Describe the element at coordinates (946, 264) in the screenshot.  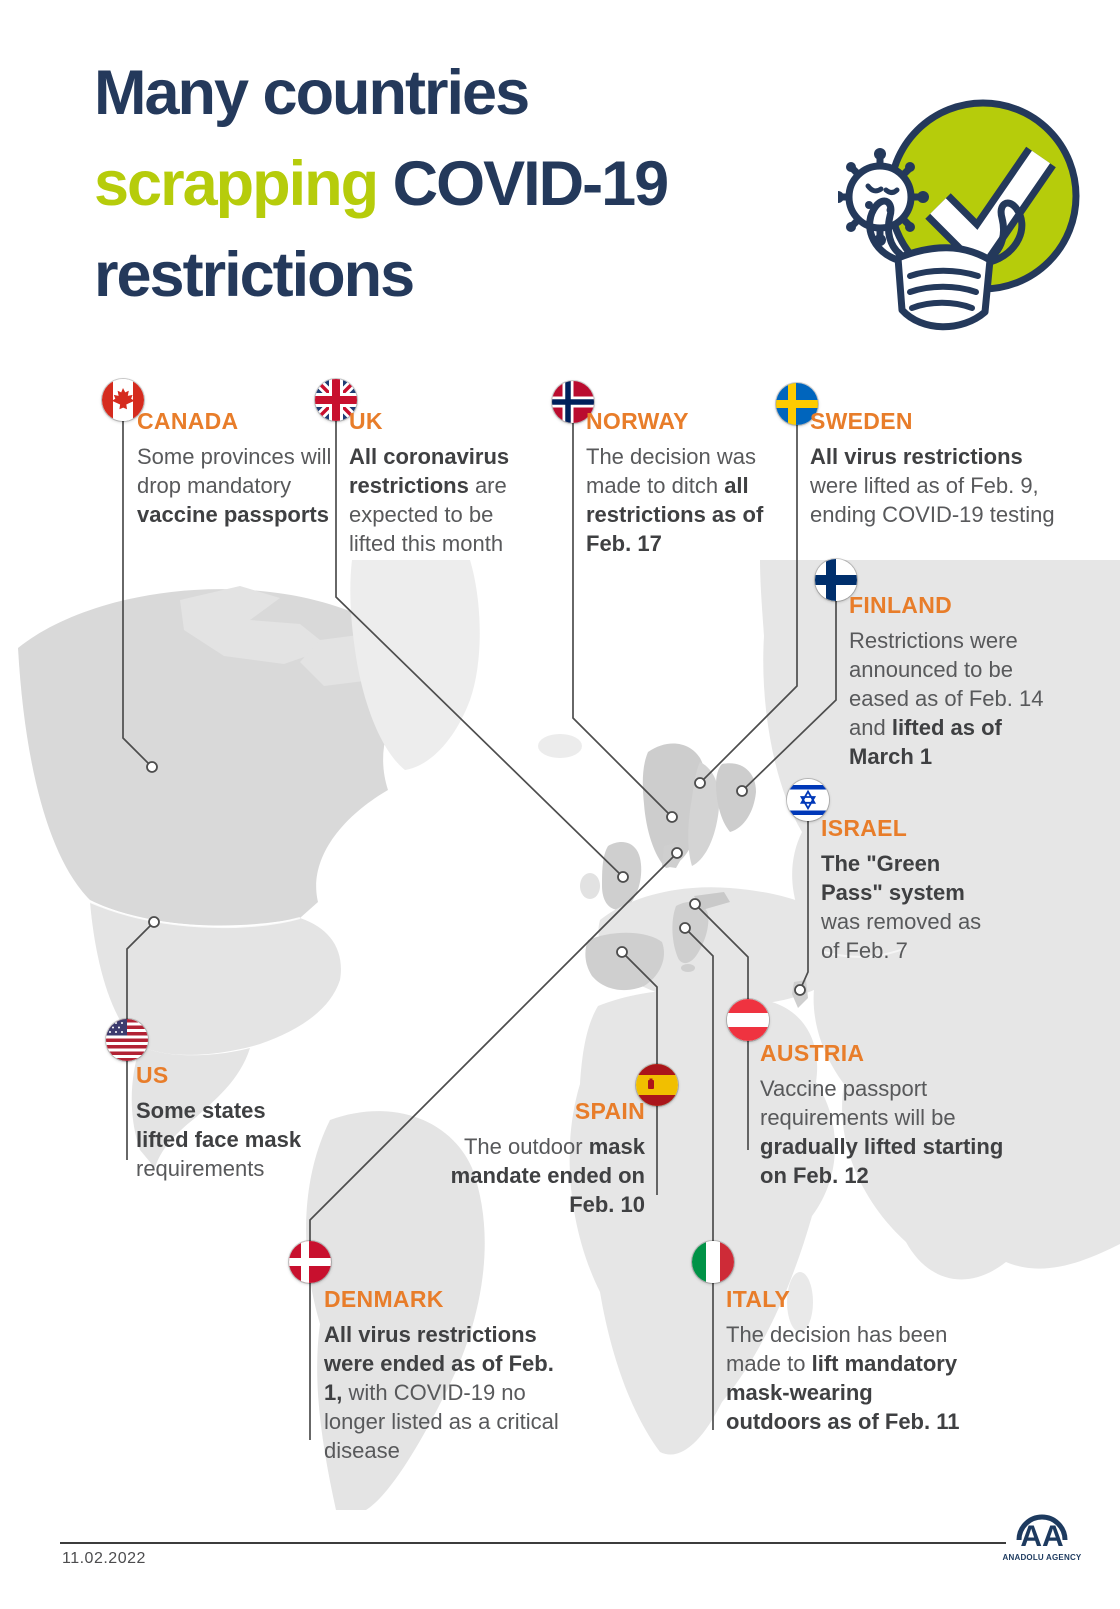
I see `face-mask-icon` at that location.